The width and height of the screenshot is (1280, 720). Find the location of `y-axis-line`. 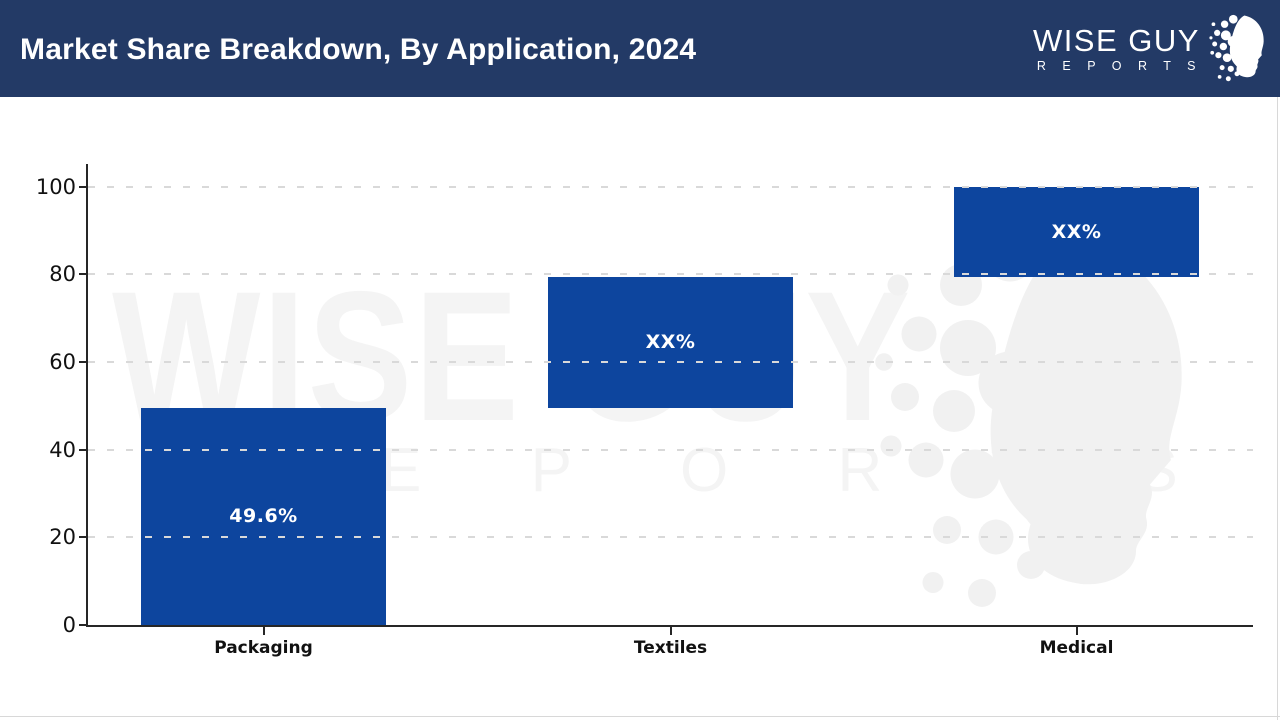

y-axis-line is located at coordinates (87, 395).